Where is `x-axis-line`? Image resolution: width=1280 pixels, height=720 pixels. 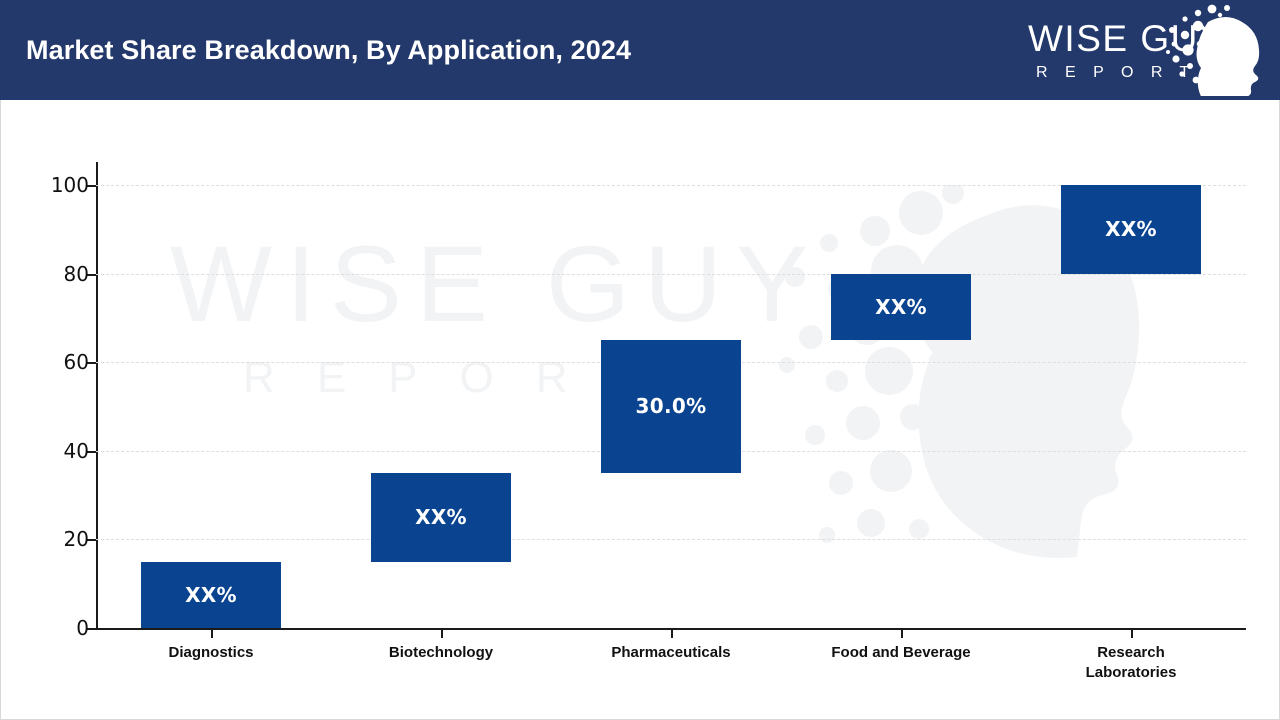
x-axis-line is located at coordinates (666, 629).